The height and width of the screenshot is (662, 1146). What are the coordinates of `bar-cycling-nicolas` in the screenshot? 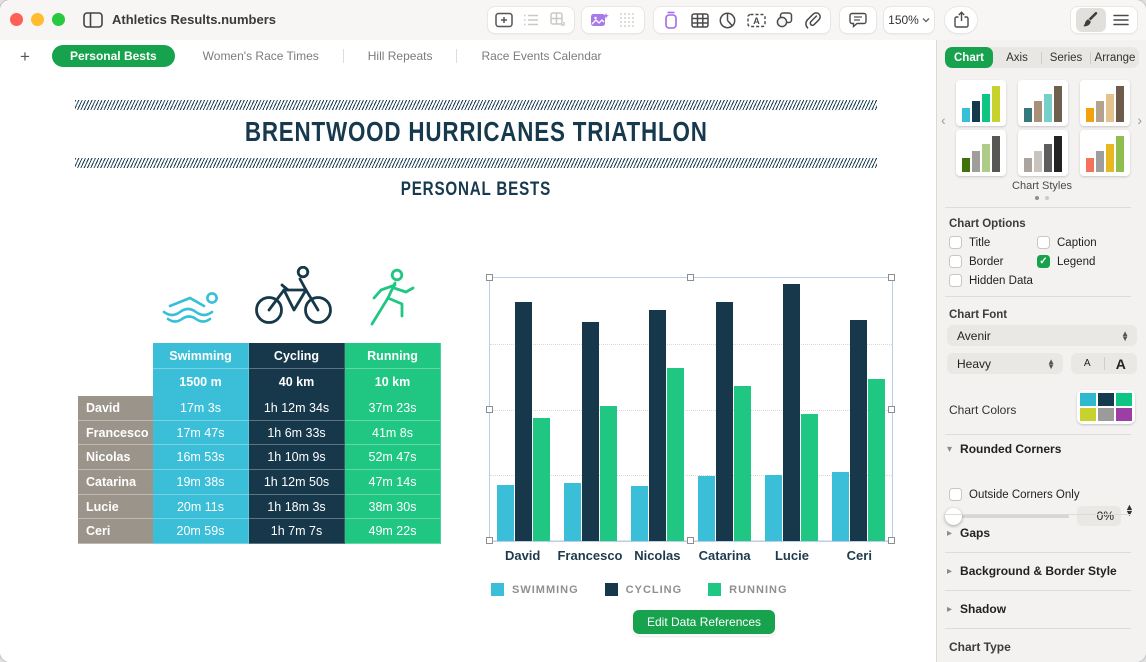 It's located at (657, 425).